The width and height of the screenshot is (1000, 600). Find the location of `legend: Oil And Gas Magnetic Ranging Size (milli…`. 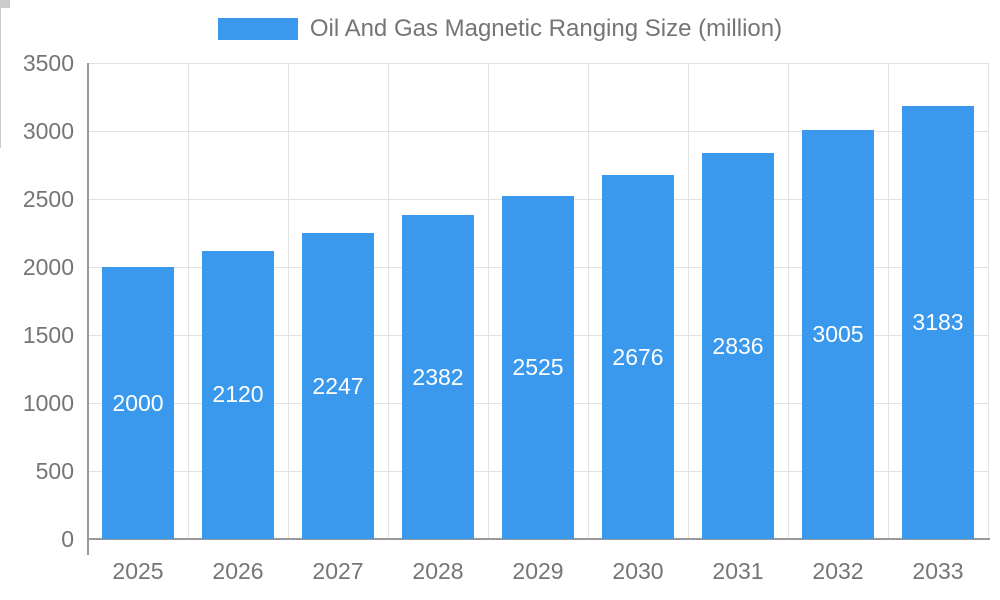

legend: Oil And Gas Magnetic Ranging Size (milli… is located at coordinates (500, 29).